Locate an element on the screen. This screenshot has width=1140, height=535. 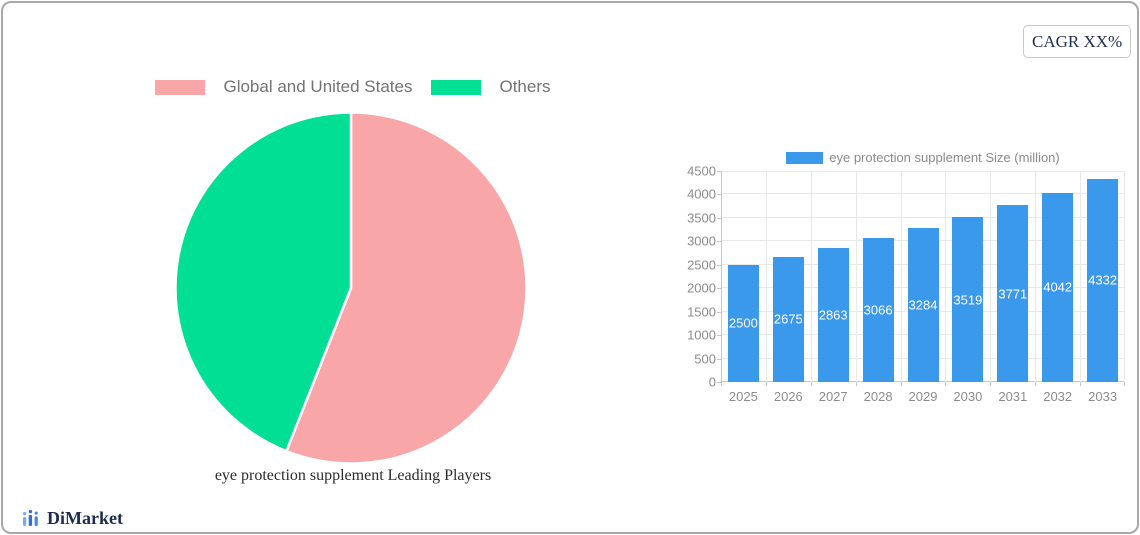
bar-2025 is located at coordinates (743, 323).